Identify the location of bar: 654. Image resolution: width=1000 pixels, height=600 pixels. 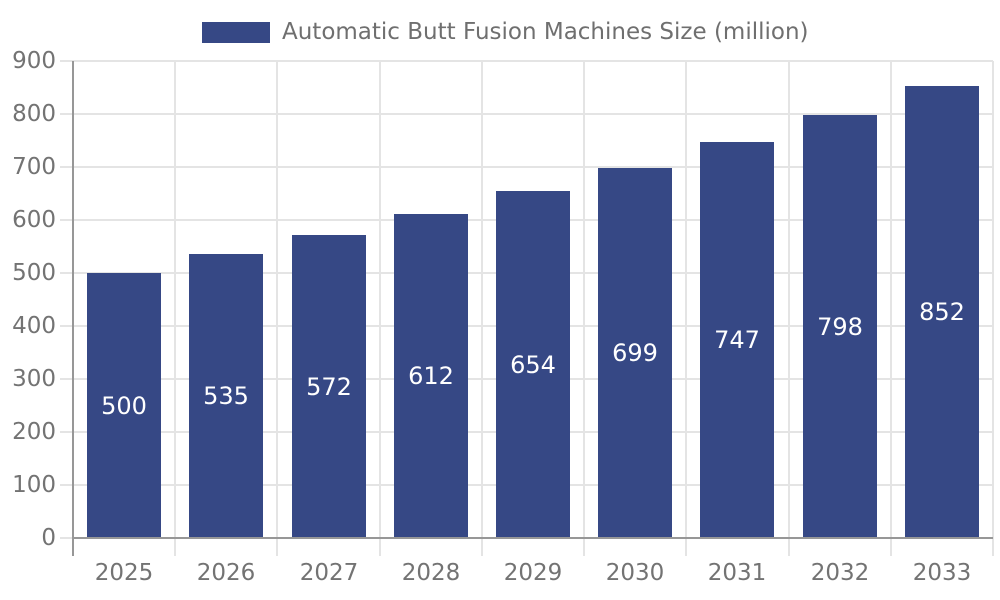
(533, 364).